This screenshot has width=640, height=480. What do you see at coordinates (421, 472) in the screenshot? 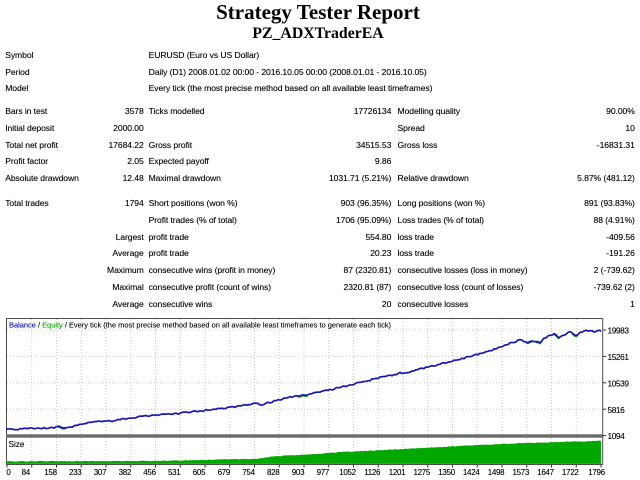
I see `svg-text: 1275` at bounding box center [421, 472].